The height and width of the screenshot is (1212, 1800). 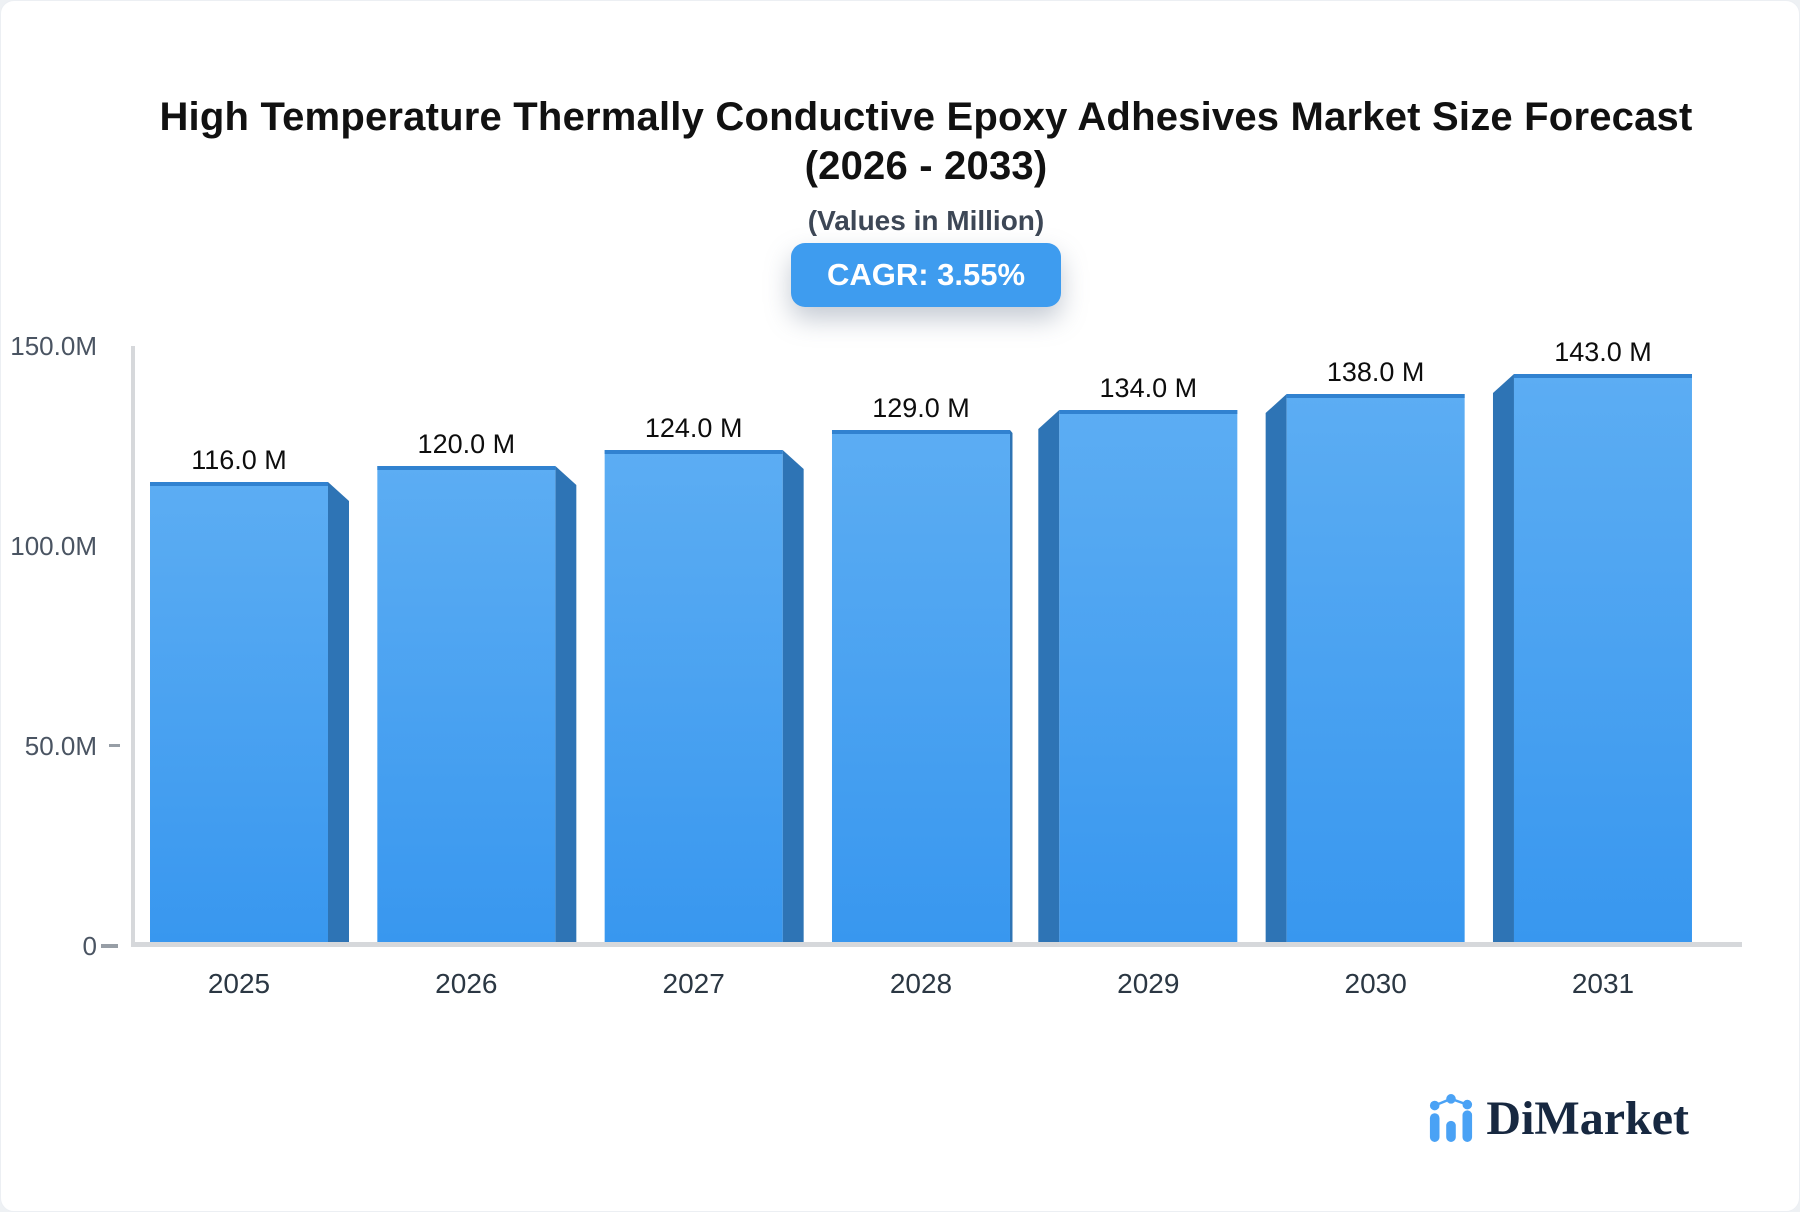 I want to click on bar-value-label: 143.0 M, so click(x=1603, y=352).